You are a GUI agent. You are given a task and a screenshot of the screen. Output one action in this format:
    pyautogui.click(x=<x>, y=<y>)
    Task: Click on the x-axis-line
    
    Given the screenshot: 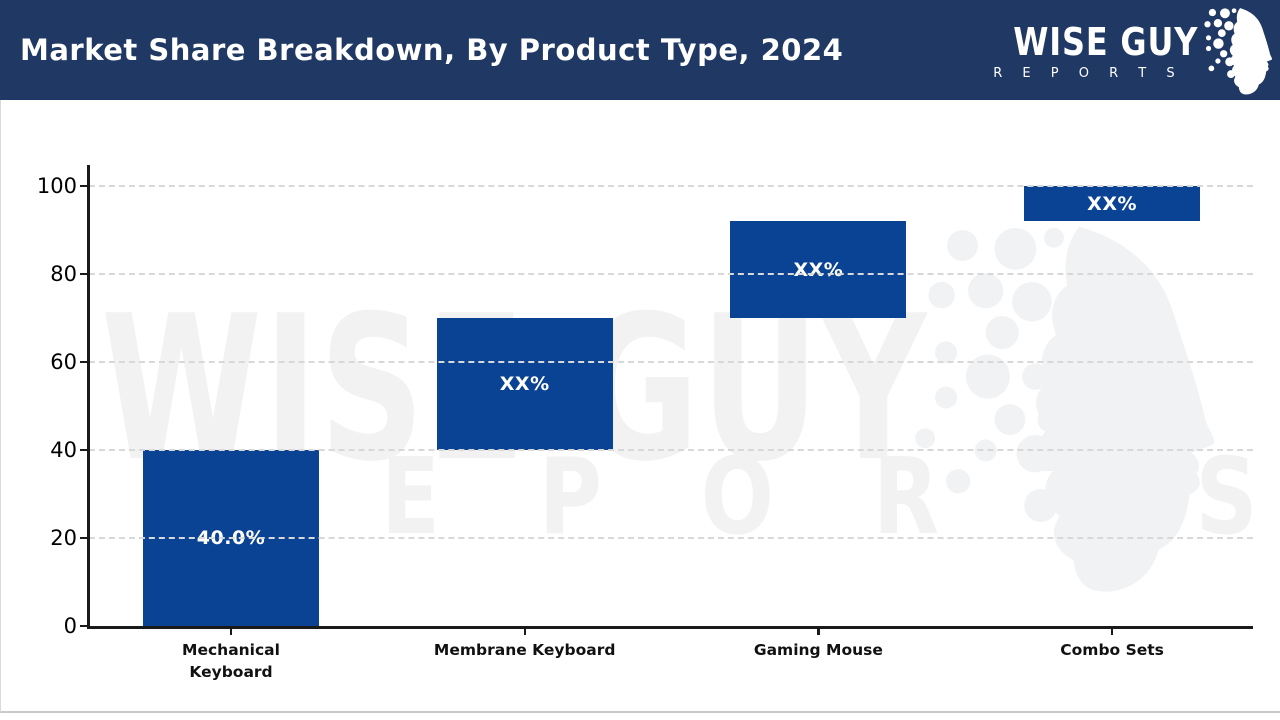 What is the action you would take?
    pyautogui.click(x=670, y=627)
    